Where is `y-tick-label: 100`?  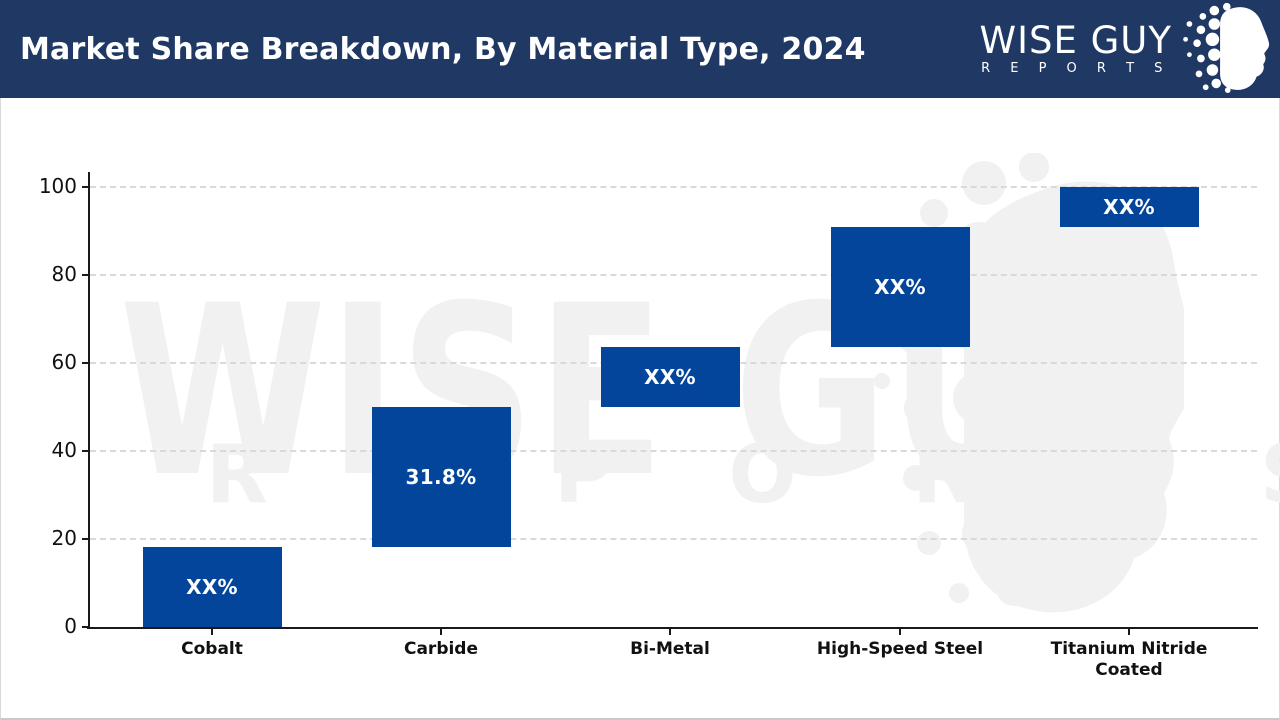
y-tick-label: 100 is located at coordinates (57, 186).